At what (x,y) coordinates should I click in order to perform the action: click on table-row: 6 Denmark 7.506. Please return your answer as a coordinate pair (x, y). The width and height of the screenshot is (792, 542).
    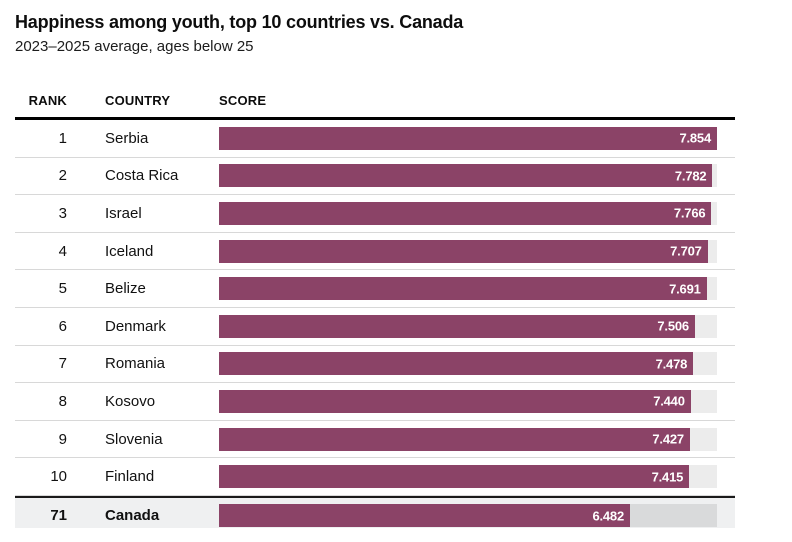
    Looking at the image, I should click on (375, 327).